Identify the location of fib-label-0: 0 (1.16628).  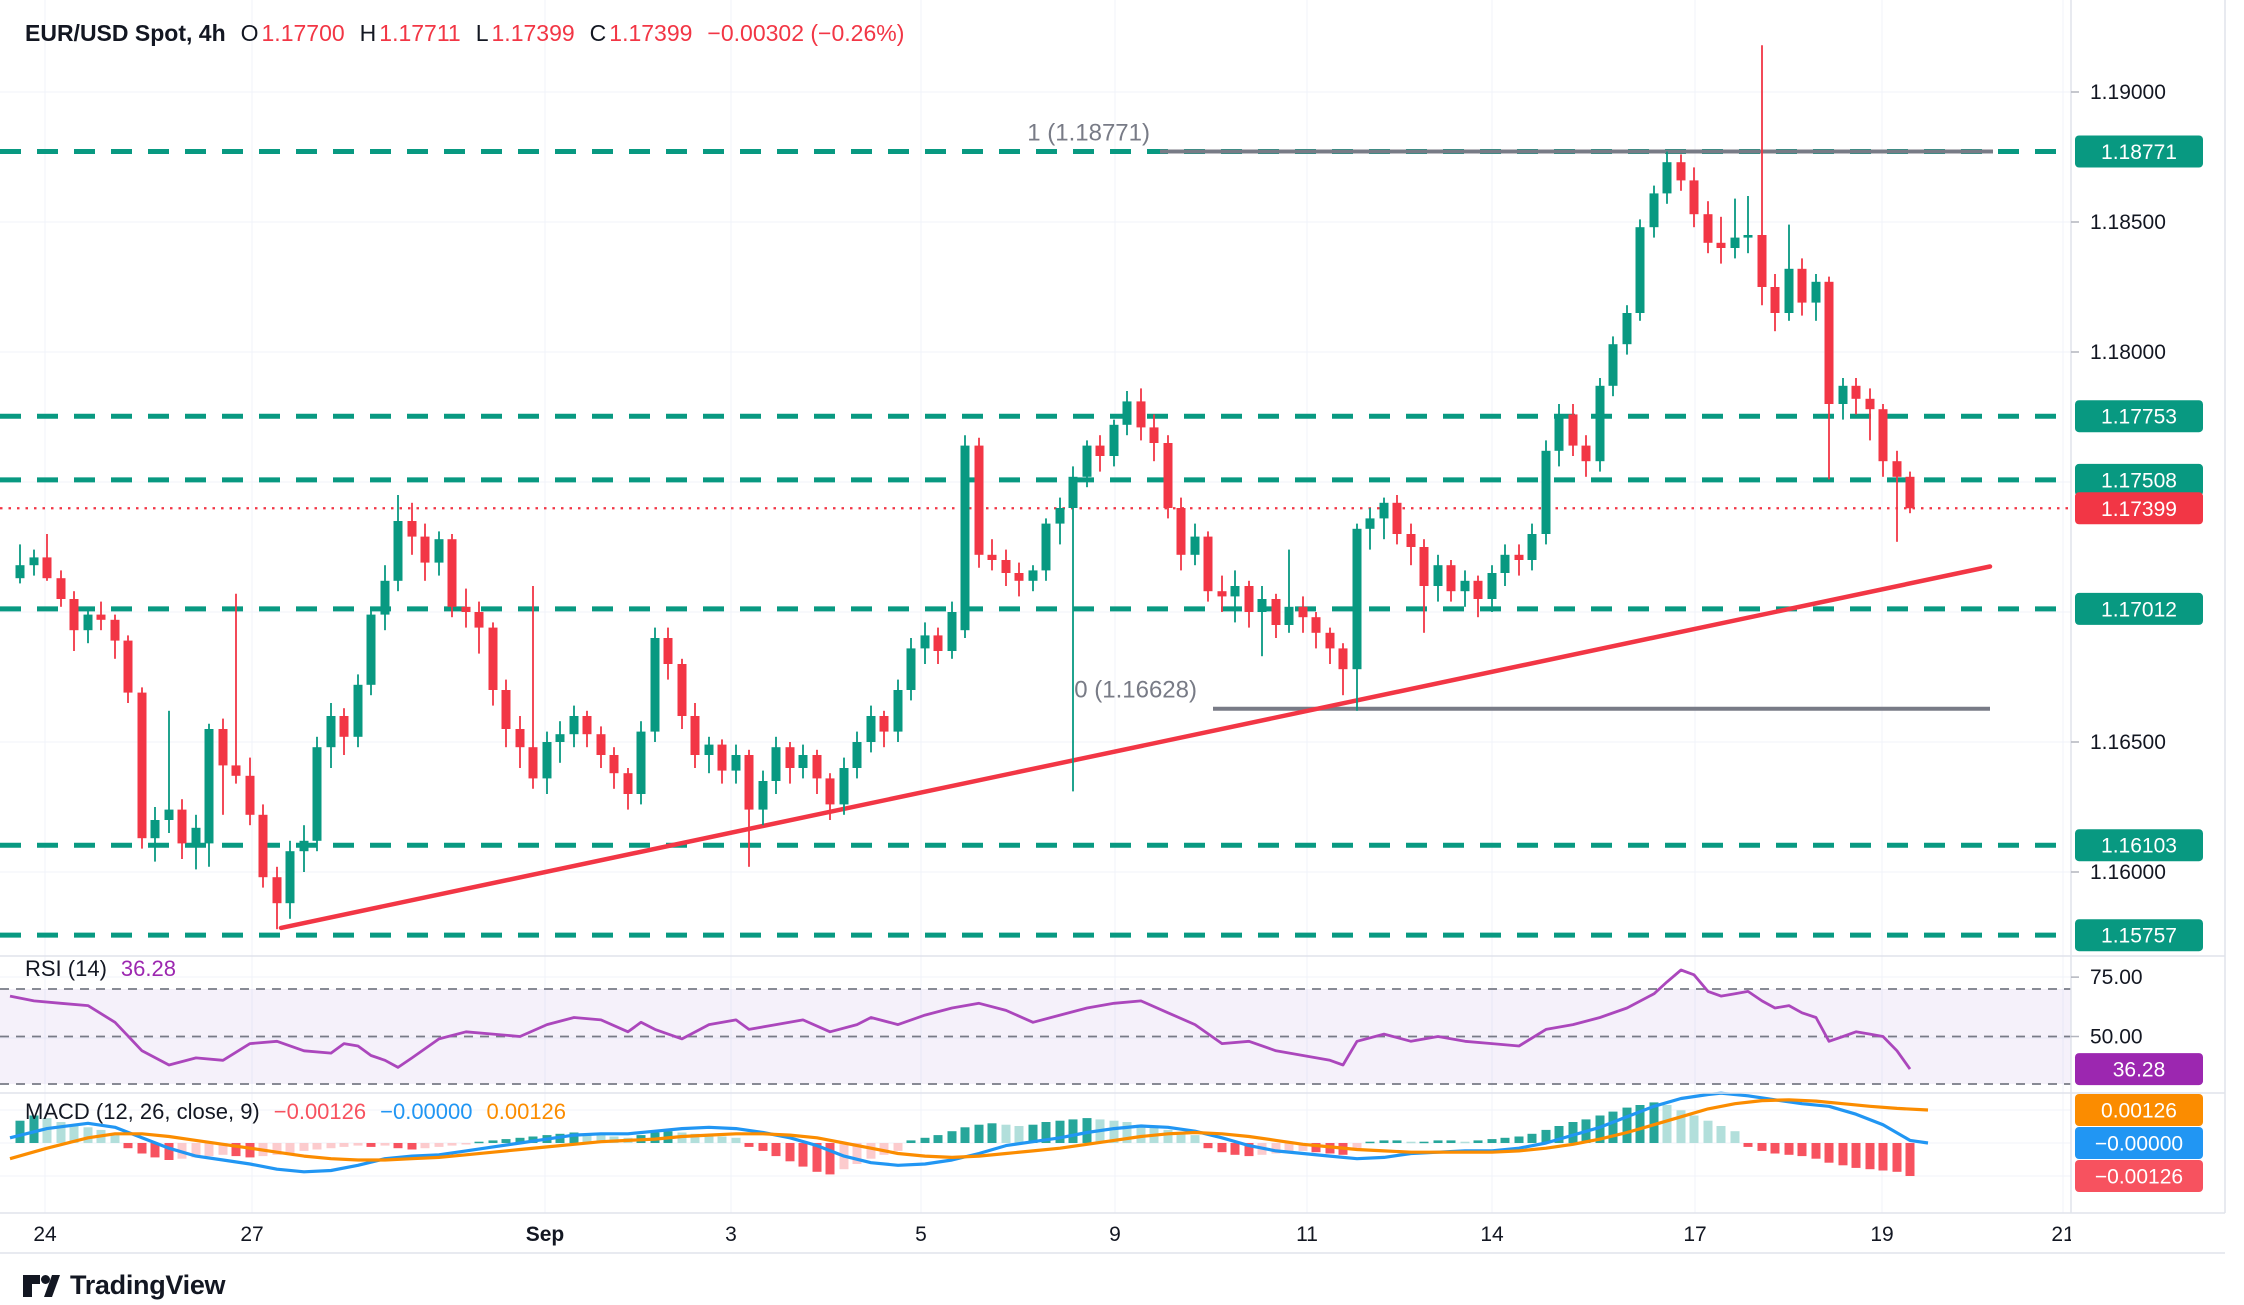
(1135, 690).